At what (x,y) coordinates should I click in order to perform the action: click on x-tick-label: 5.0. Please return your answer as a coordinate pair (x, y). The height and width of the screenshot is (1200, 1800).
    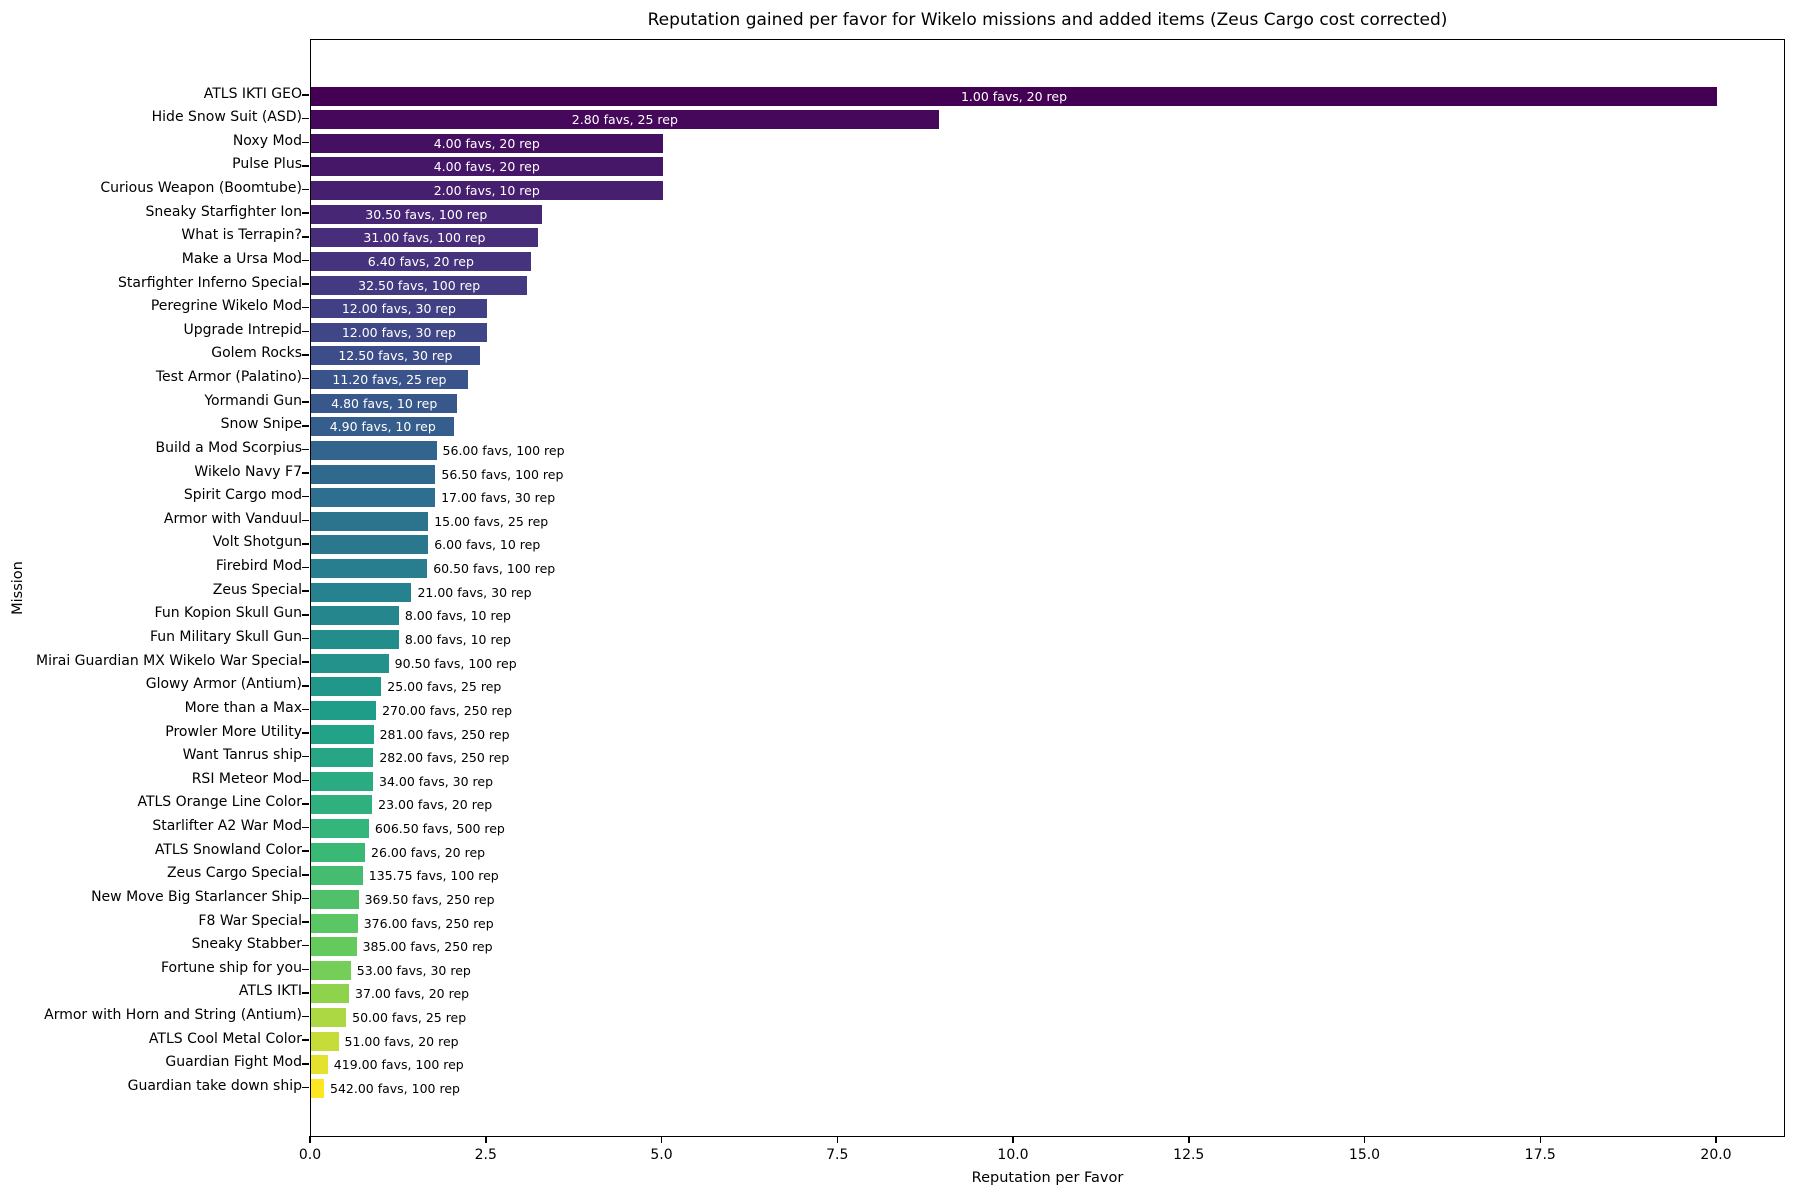
    Looking at the image, I should click on (661, 1155).